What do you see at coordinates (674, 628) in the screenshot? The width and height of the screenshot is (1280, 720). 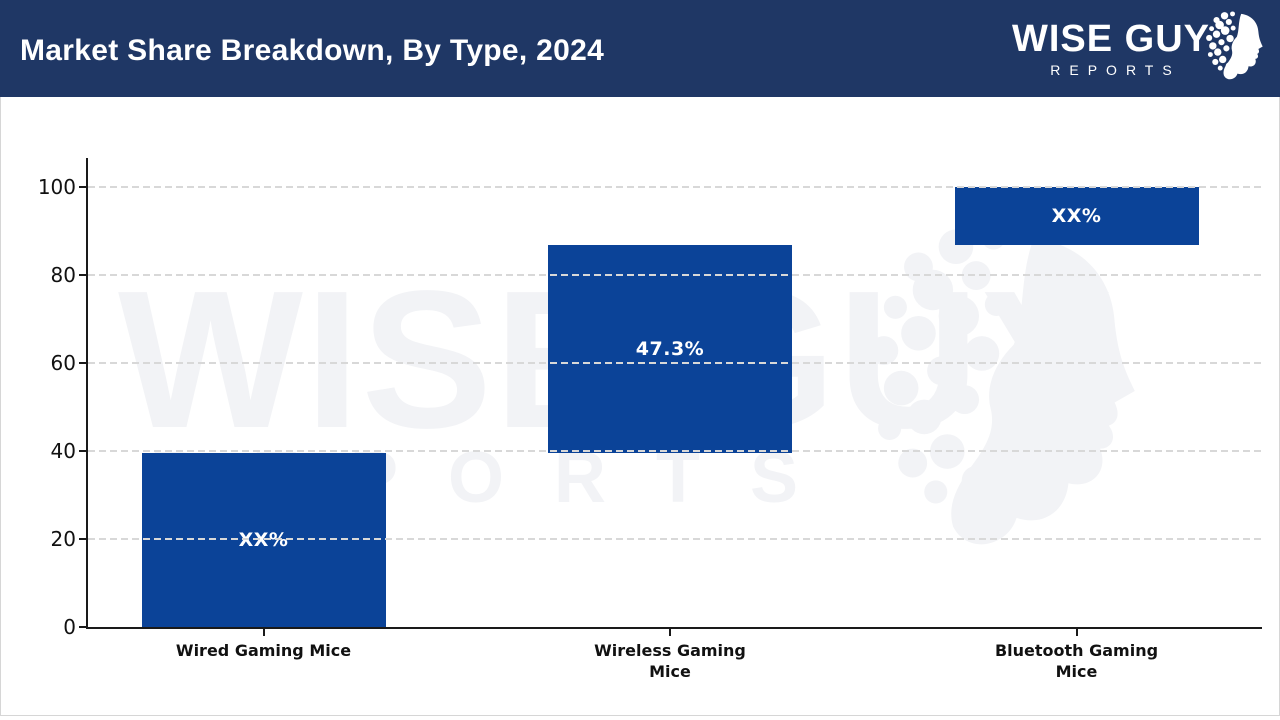 I see `x-axis-line` at bounding box center [674, 628].